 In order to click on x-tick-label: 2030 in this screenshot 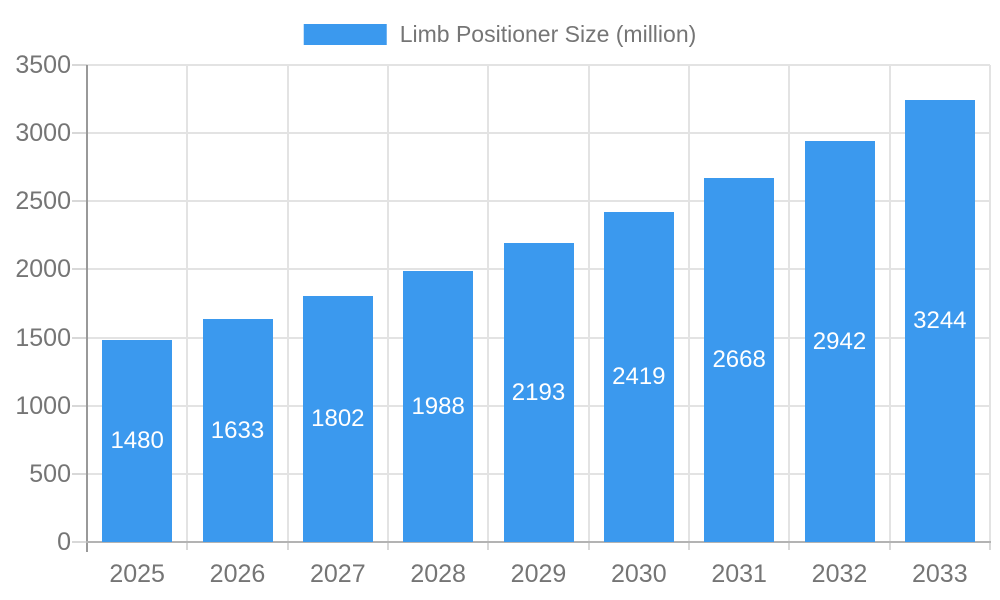, I will do `click(639, 574)`.